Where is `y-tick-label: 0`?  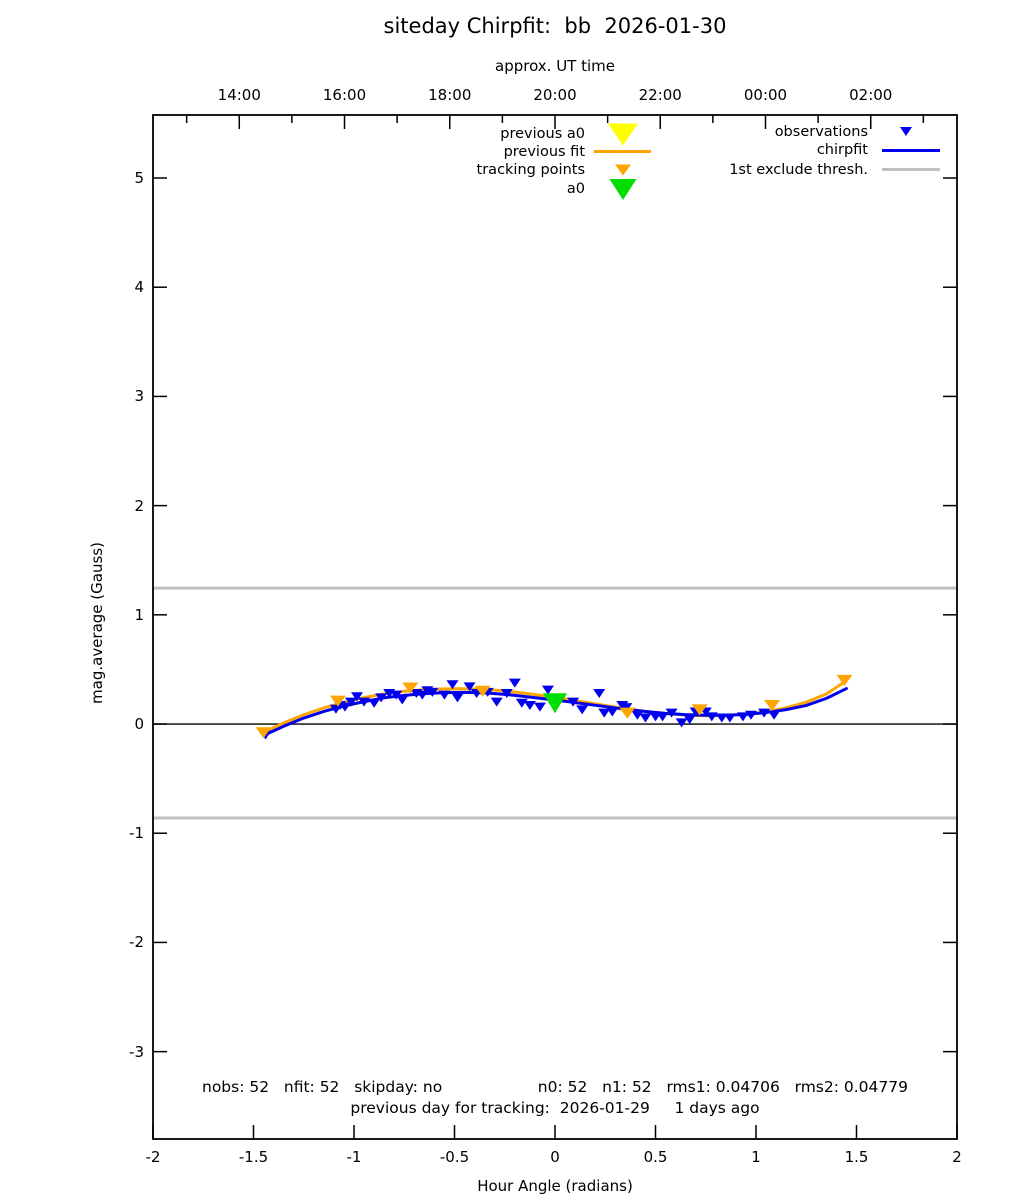 y-tick-label: 0 is located at coordinates (139, 724).